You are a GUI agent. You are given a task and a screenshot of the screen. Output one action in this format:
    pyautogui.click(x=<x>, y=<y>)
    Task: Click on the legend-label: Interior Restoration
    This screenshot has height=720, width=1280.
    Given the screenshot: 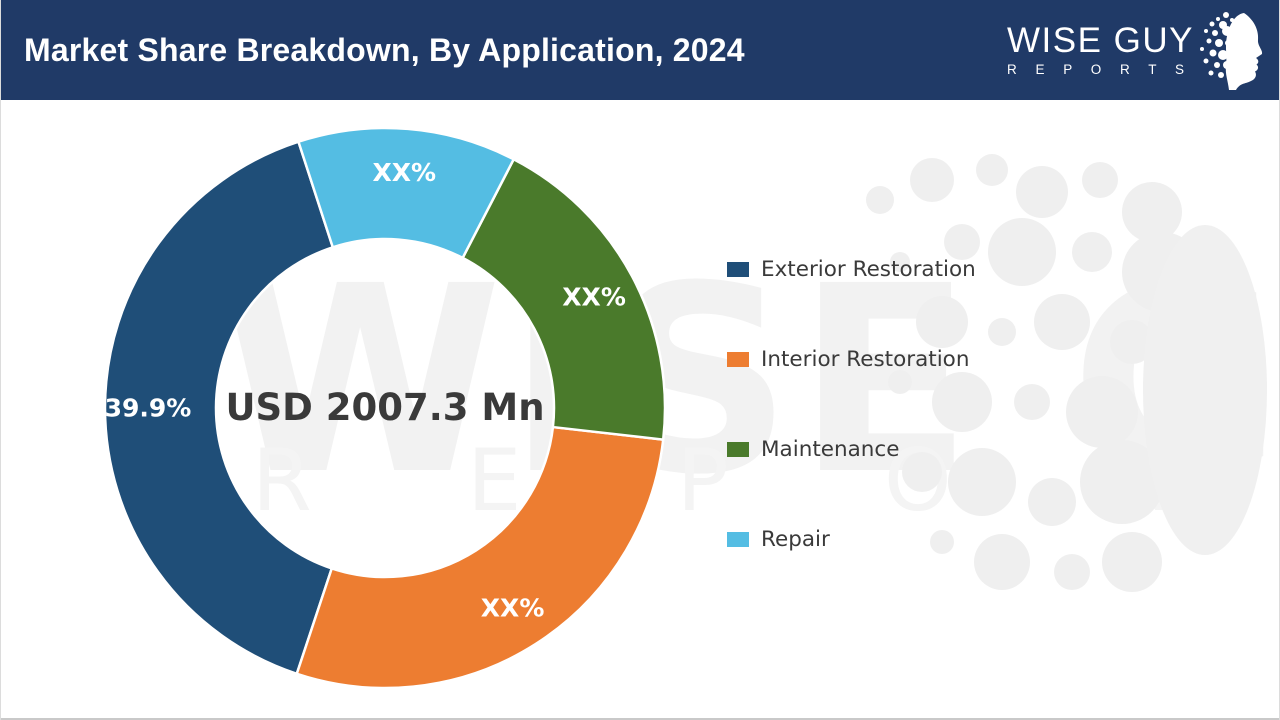 What is the action you would take?
    pyautogui.click(x=865, y=359)
    